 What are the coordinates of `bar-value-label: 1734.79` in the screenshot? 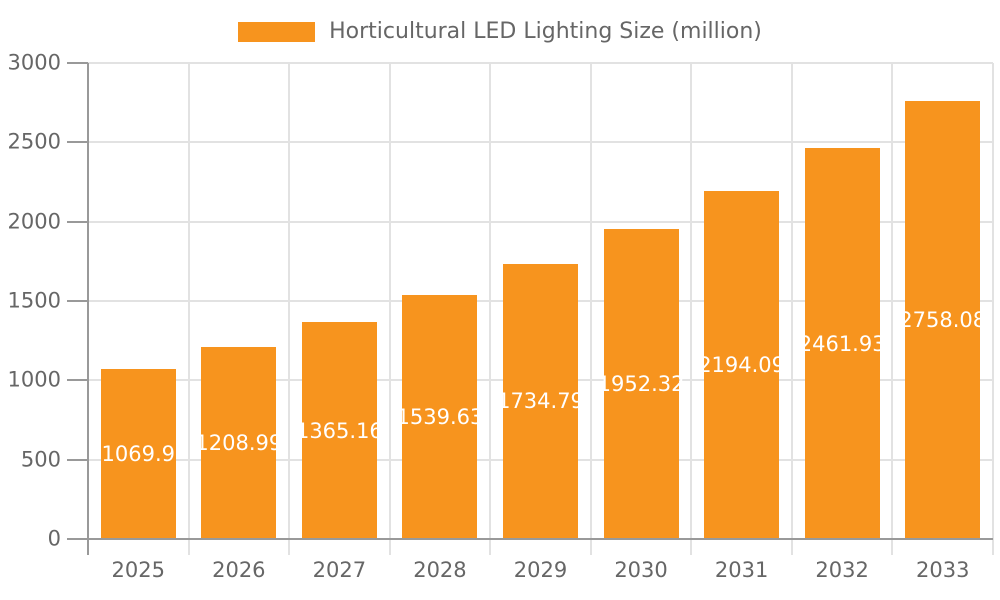 It's located at (540, 401).